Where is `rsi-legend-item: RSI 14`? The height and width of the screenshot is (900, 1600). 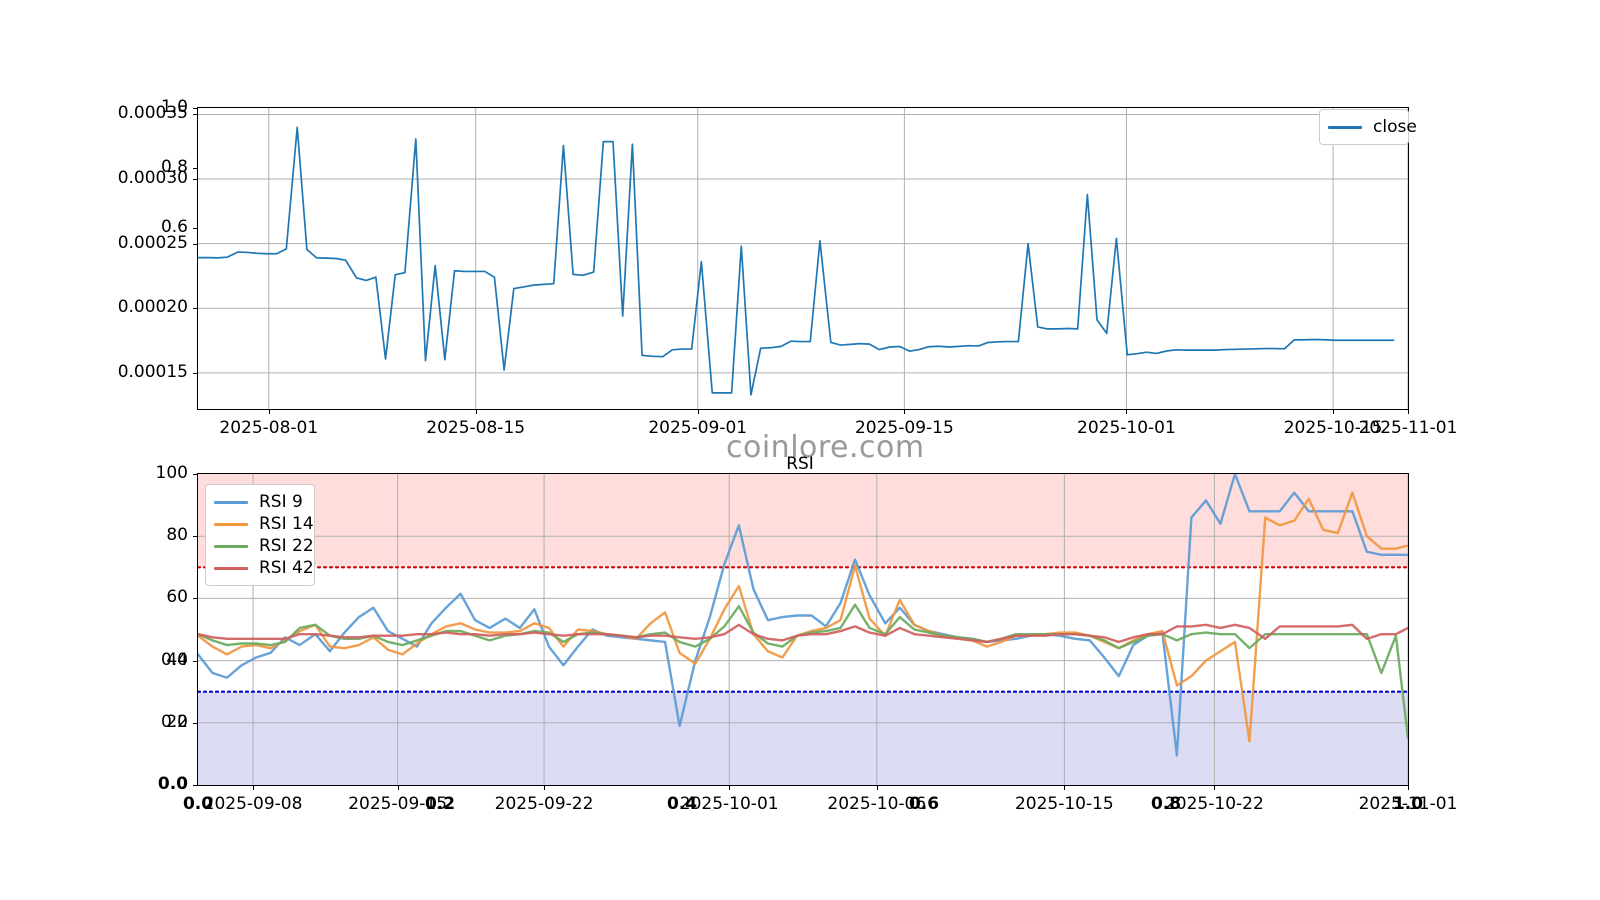
rsi-legend-item: RSI 14 is located at coordinates (264, 524).